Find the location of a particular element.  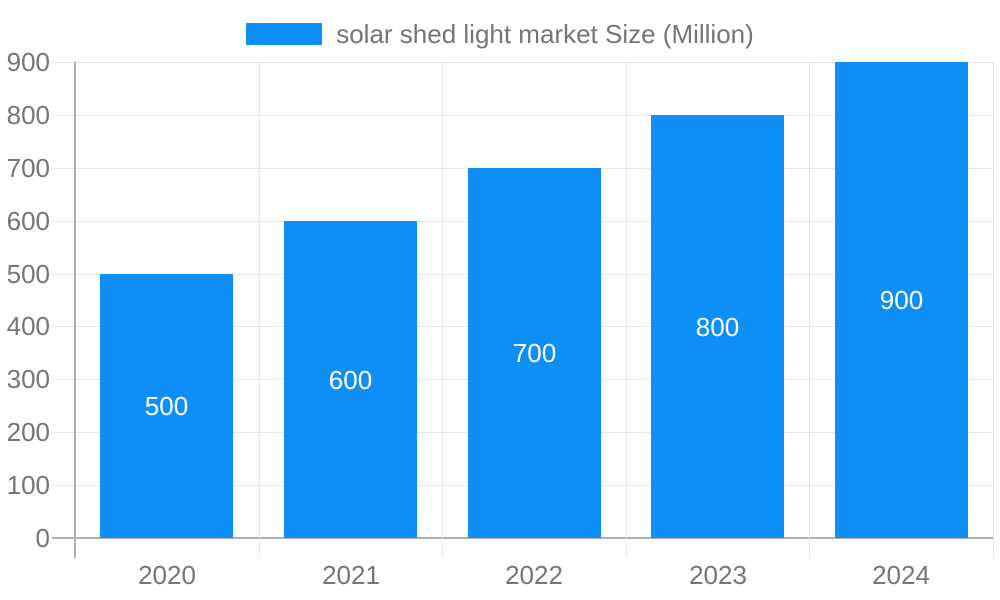

y-tick-label: 0 is located at coordinates (42, 538).